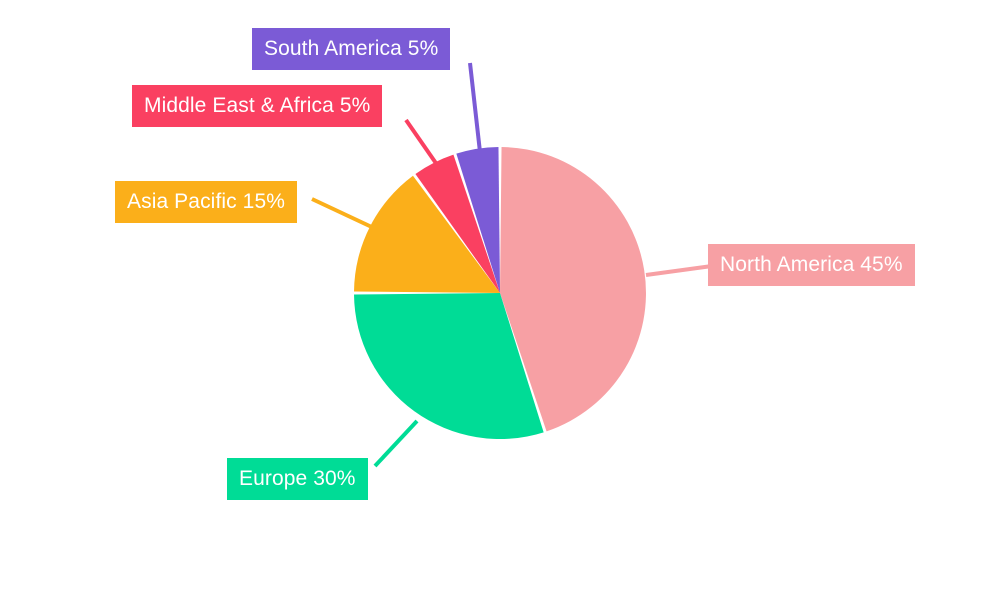 The image size is (1000, 600). What do you see at coordinates (351, 49) in the screenshot?
I see `pie-label-south-america: South America 5%` at bounding box center [351, 49].